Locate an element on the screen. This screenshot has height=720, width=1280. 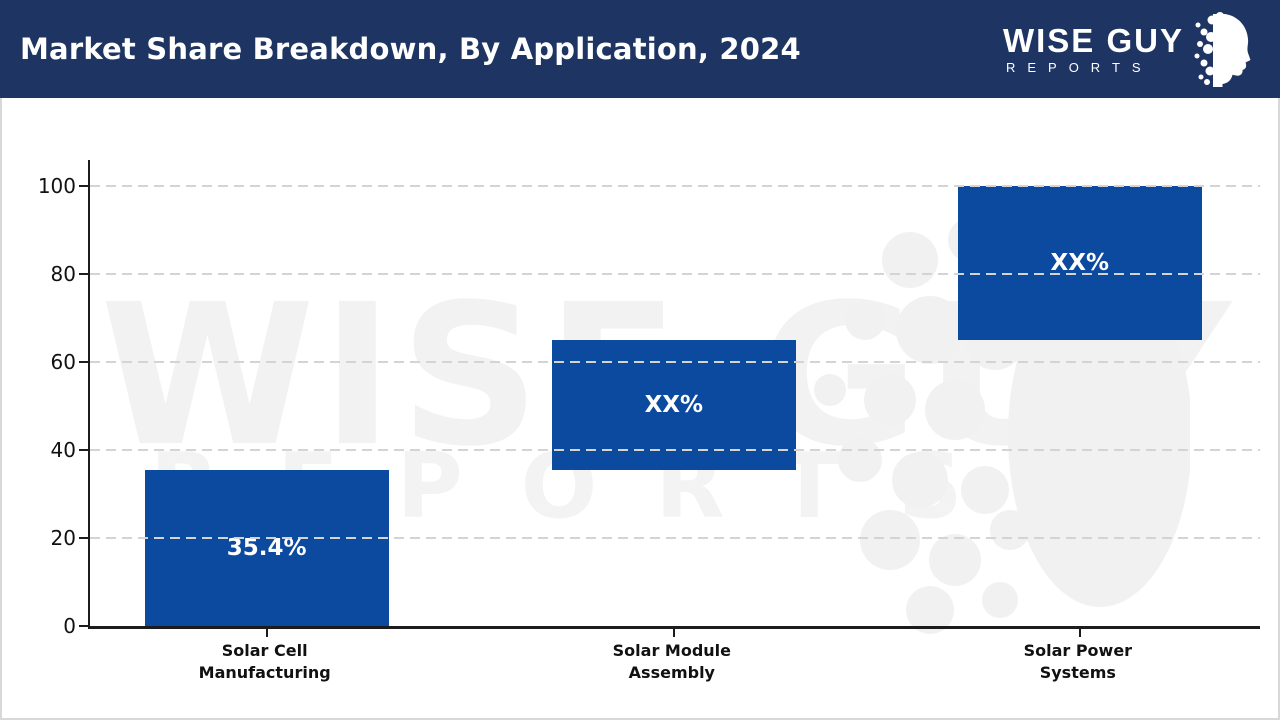
x-category-label: Solar Module Assembly is located at coordinates (671, 661).